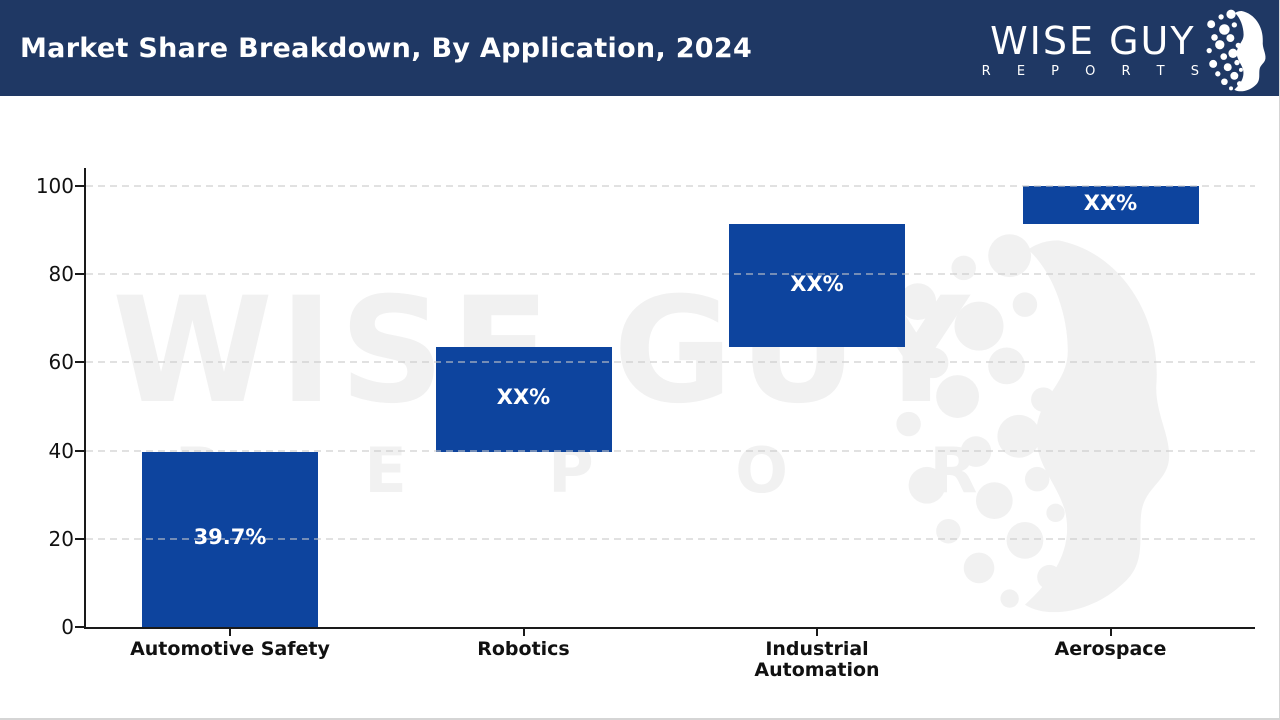  Describe the element at coordinates (85, 398) in the screenshot. I see `y-axis-line` at that location.